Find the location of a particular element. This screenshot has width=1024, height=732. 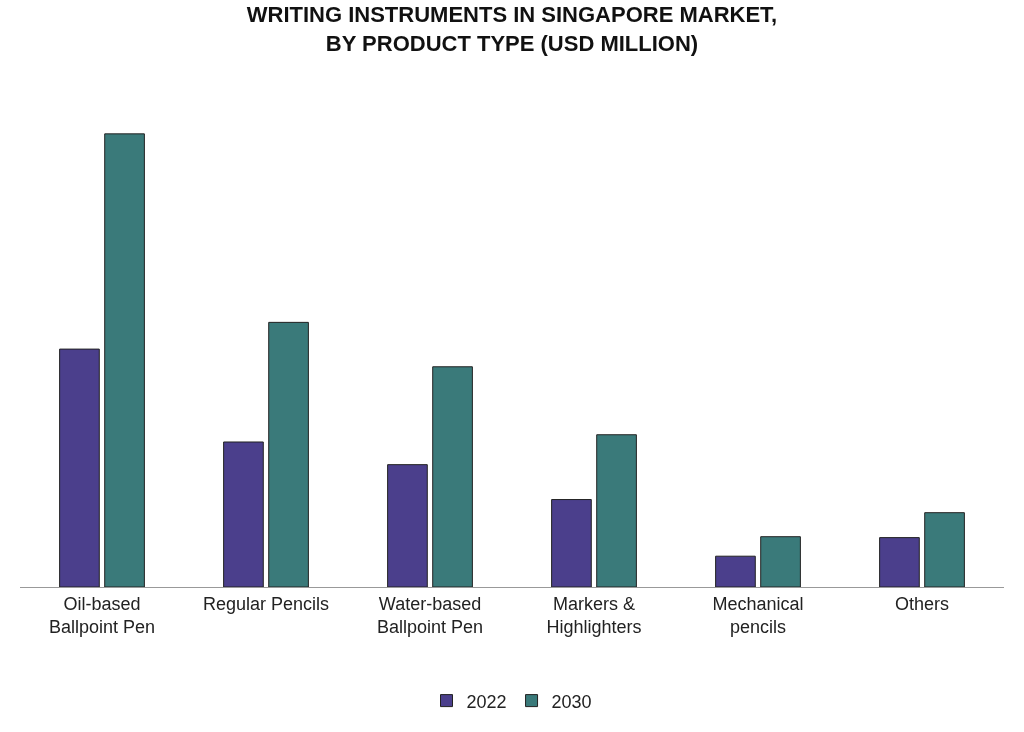

x-tick-label: Mechanical pencils is located at coordinates (758, 615).